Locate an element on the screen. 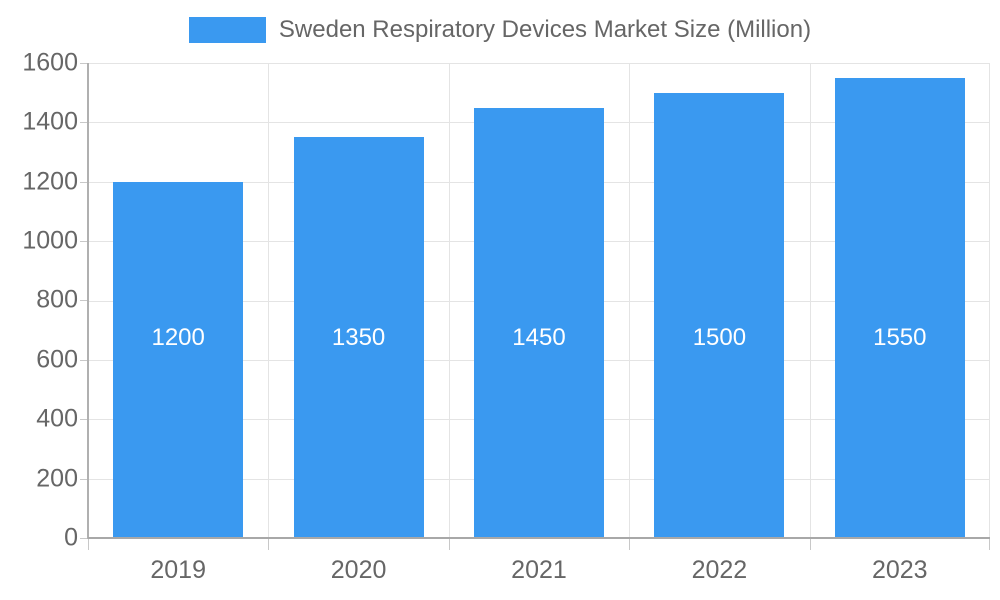 Image resolution: width=1000 pixels, height=600 pixels. bar-value-label: 1200 is located at coordinates (178, 337).